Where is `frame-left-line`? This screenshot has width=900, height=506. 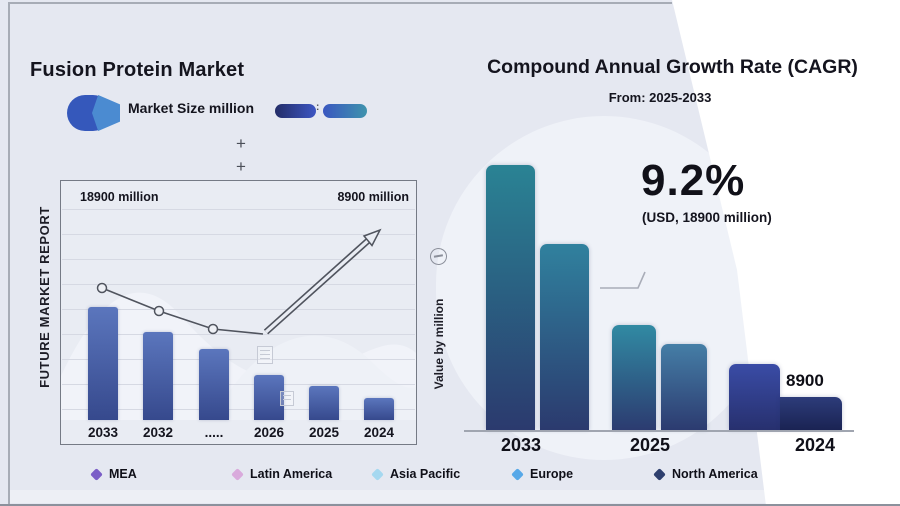
frame-left-line is located at coordinates (9, 253).